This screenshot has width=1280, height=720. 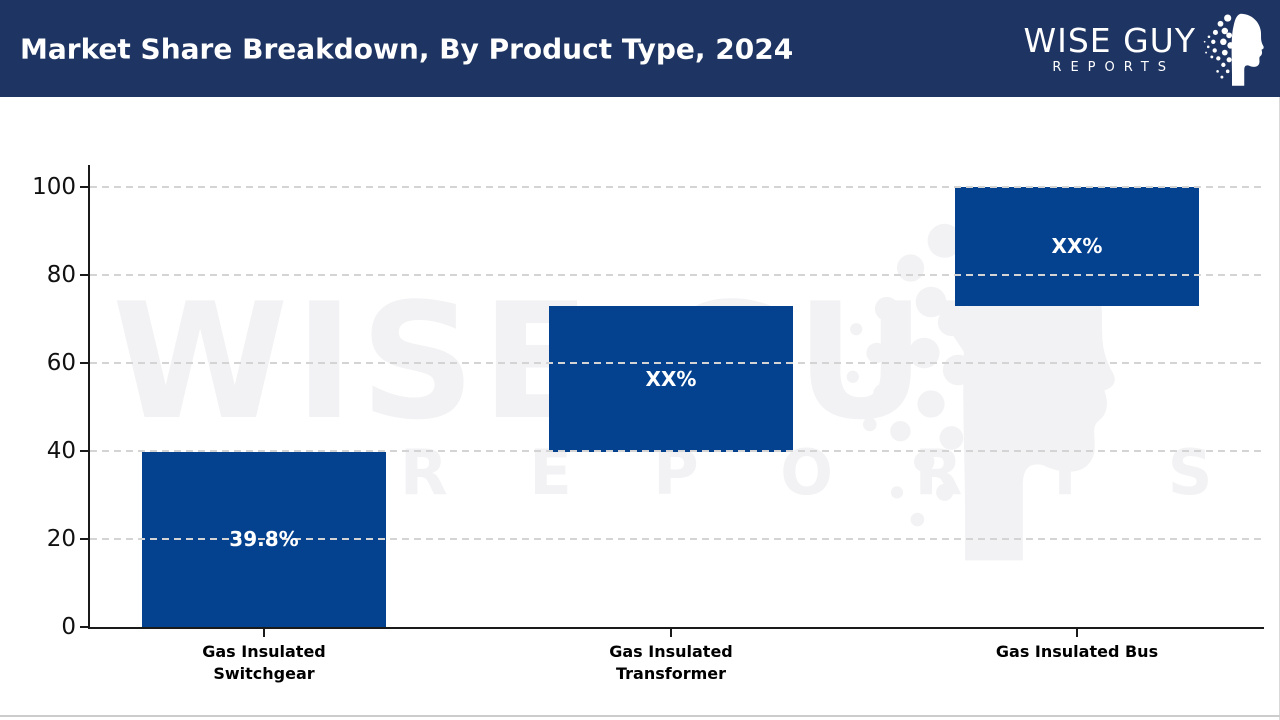 What do you see at coordinates (1233, 49) in the screenshot?
I see `logo-head-icon` at bounding box center [1233, 49].